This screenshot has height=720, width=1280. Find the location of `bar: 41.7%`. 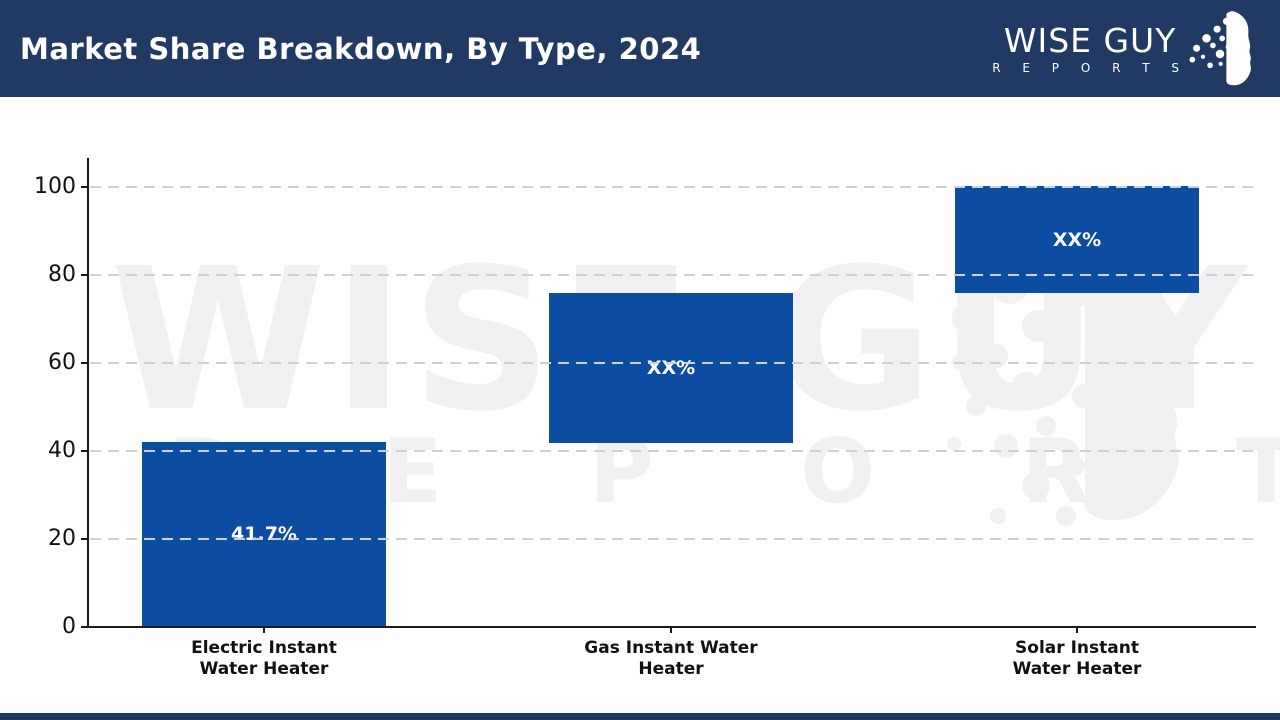

bar: 41.7% is located at coordinates (264, 534).